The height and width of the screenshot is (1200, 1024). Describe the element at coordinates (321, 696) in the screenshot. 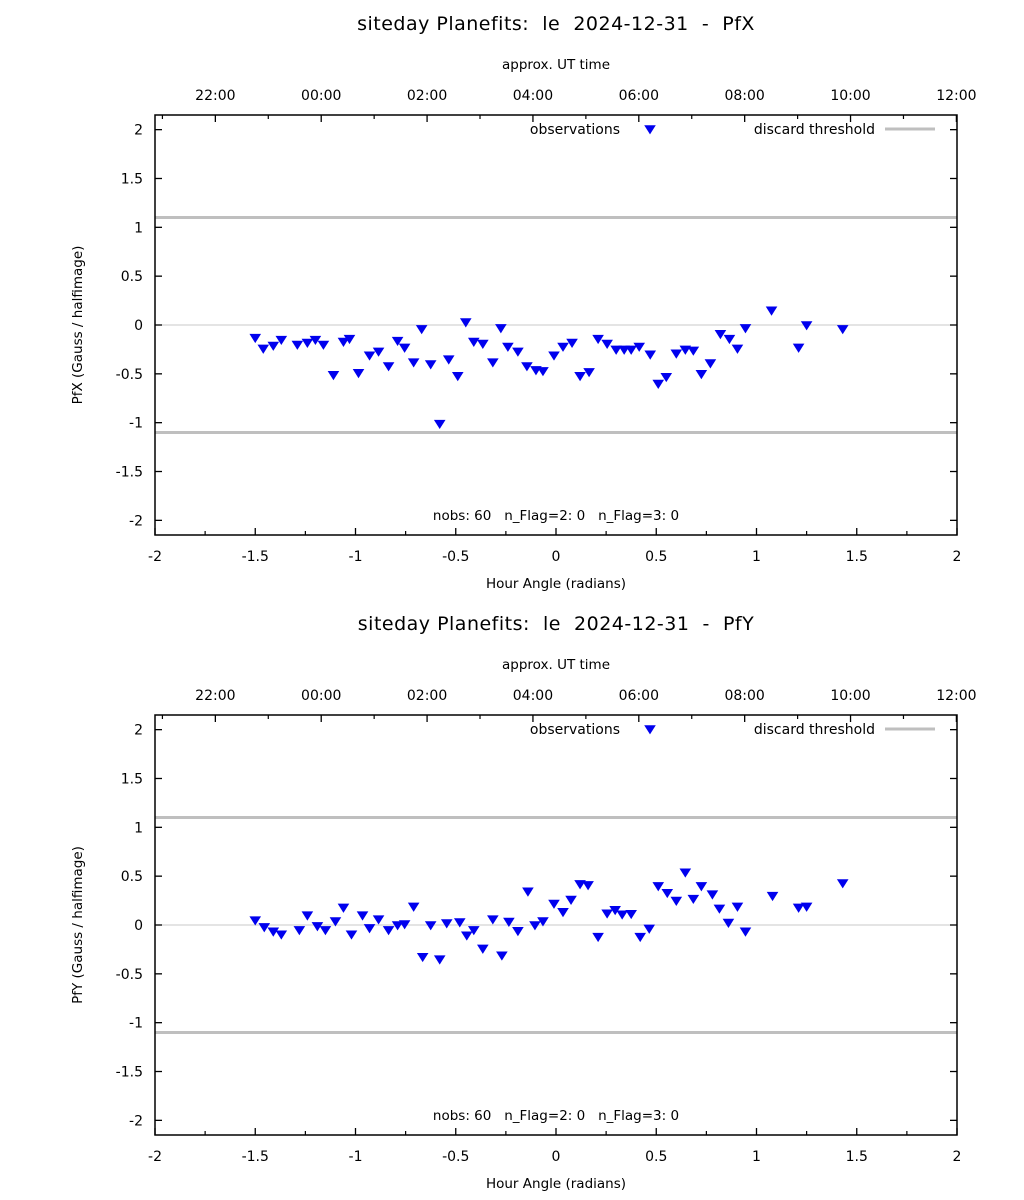

I see `ut-tick-label: 00:00` at that location.